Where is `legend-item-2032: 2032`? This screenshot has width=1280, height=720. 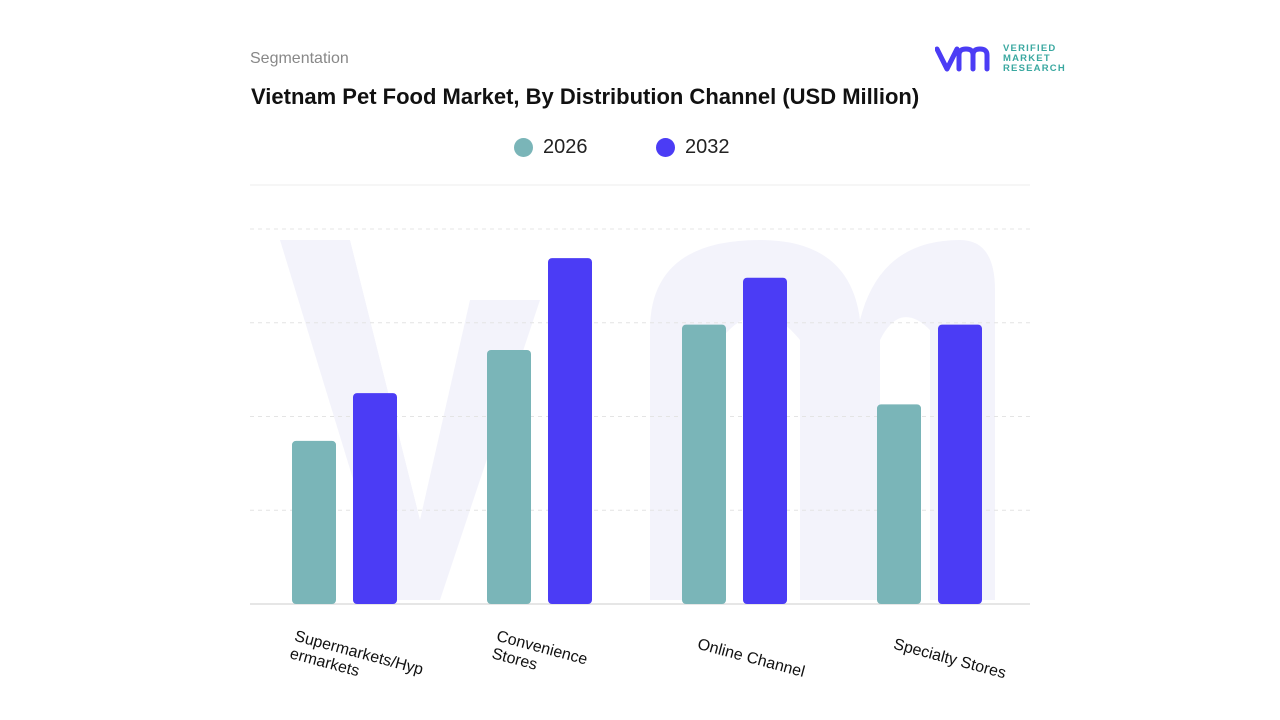 legend-item-2032: 2032 is located at coordinates (693, 147).